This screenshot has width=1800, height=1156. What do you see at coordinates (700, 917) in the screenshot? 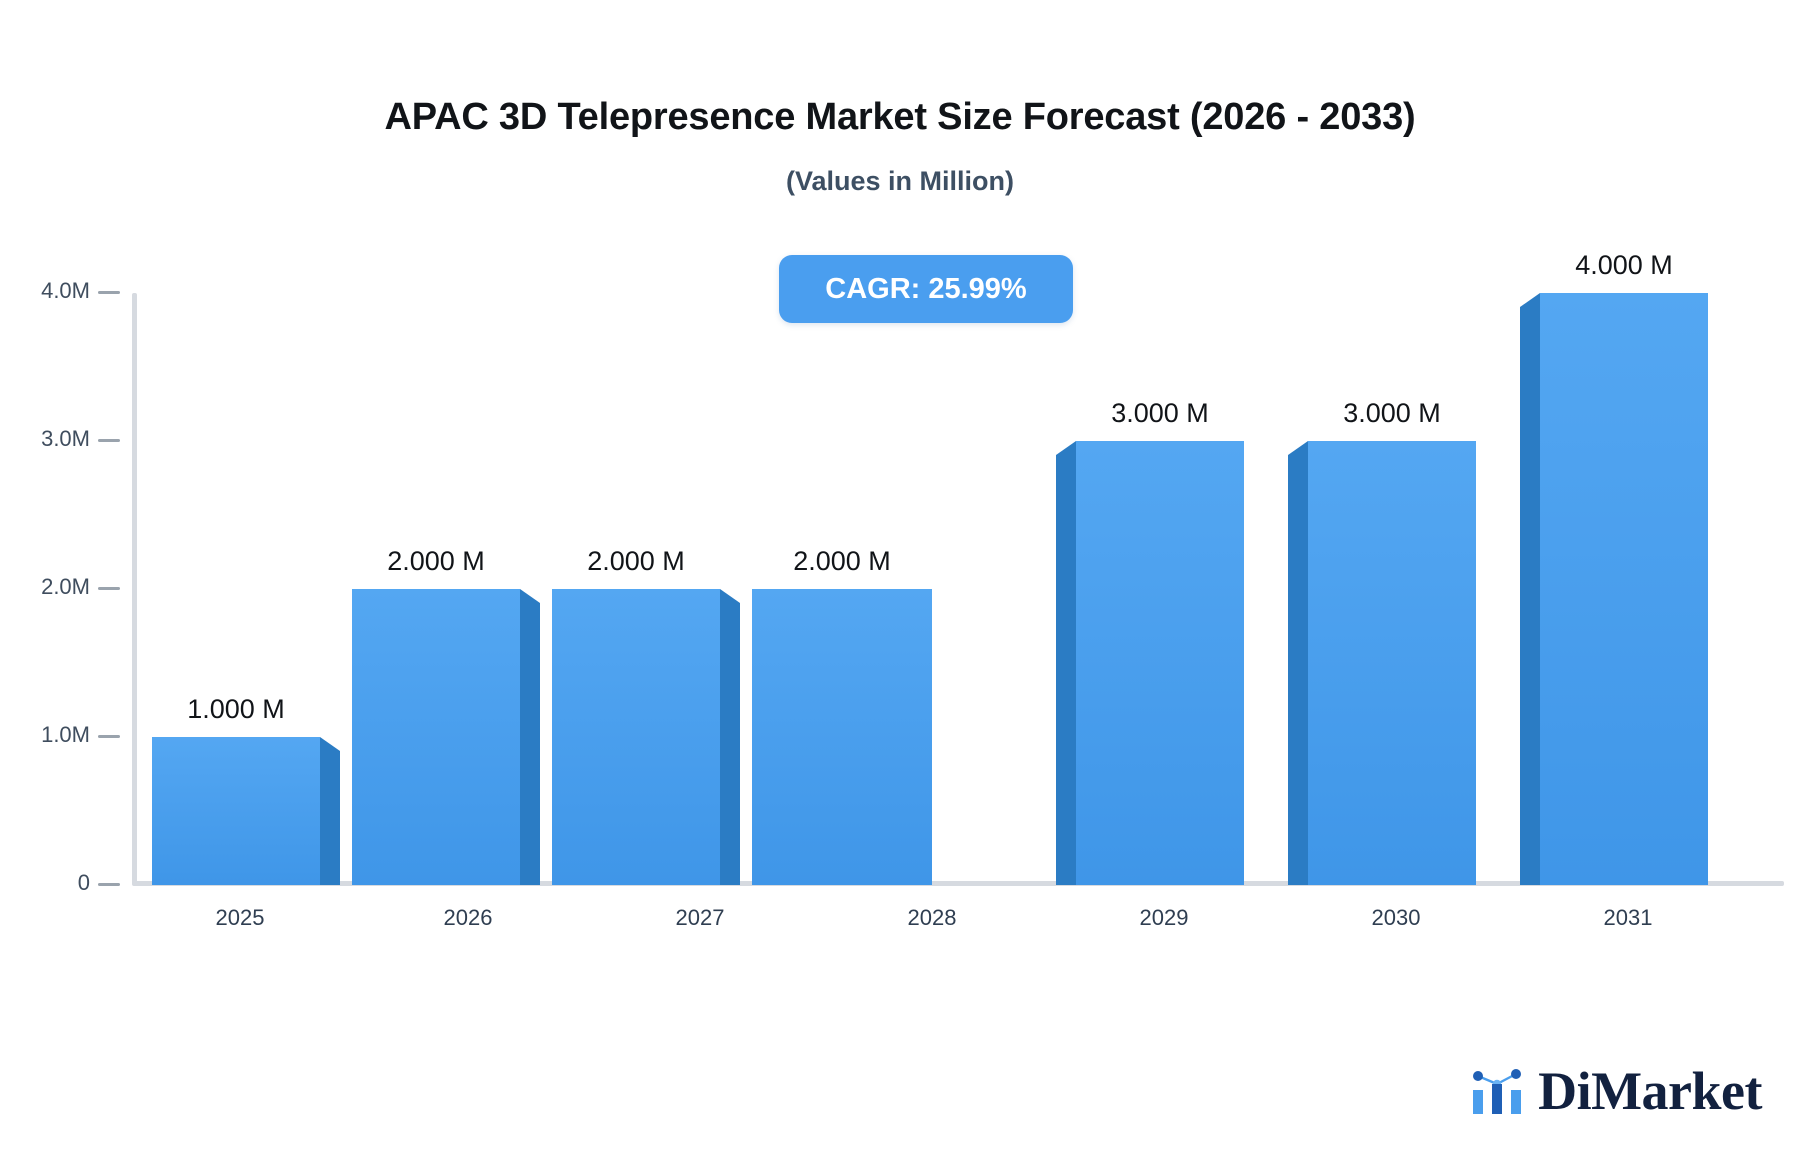
I see `x-tick-2027: 2027` at bounding box center [700, 917].